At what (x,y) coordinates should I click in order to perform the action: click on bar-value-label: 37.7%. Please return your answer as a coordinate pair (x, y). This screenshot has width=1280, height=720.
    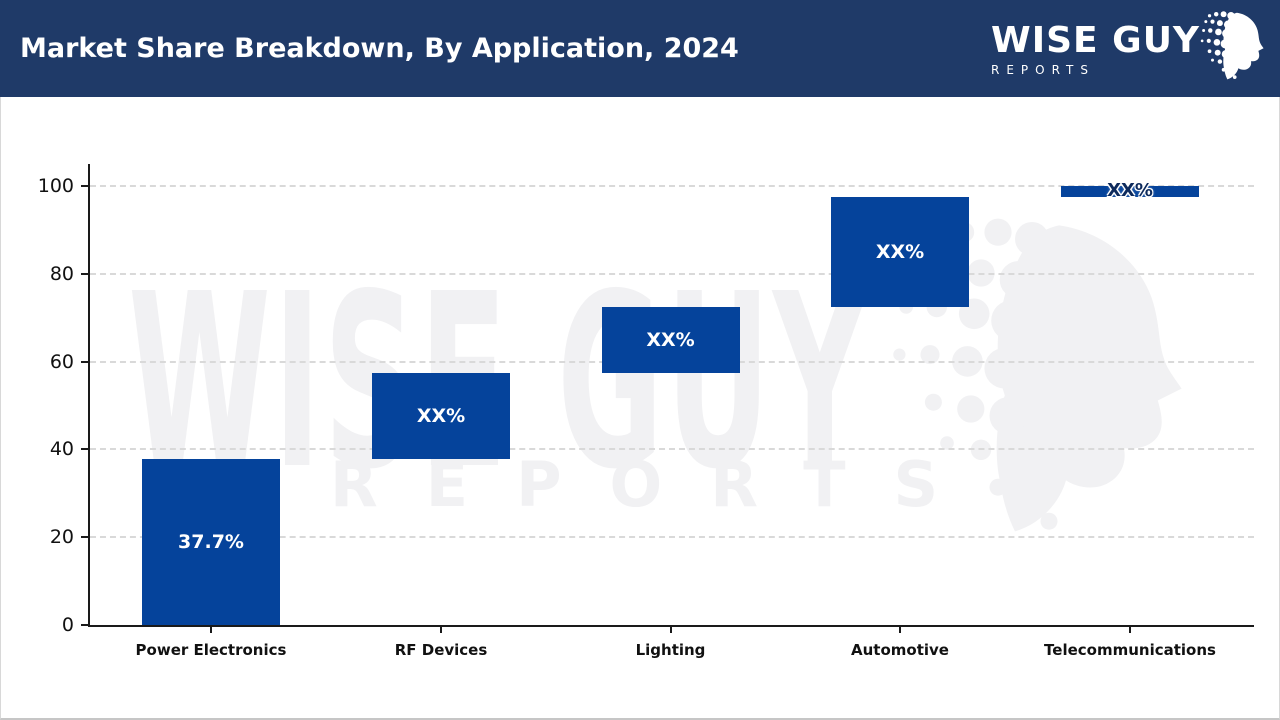
    Looking at the image, I should click on (211, 542).